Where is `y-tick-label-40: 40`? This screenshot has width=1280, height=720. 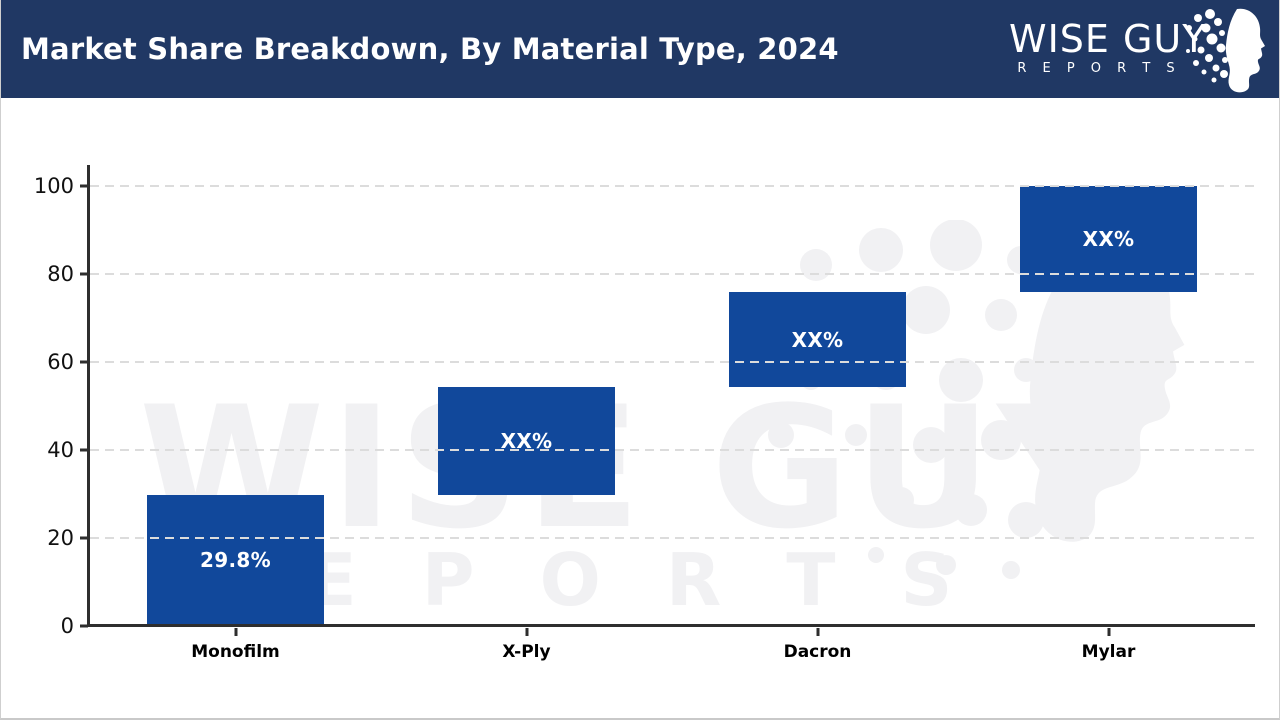 y-tick-label-40: 40 is located at coordinates (60, 450).